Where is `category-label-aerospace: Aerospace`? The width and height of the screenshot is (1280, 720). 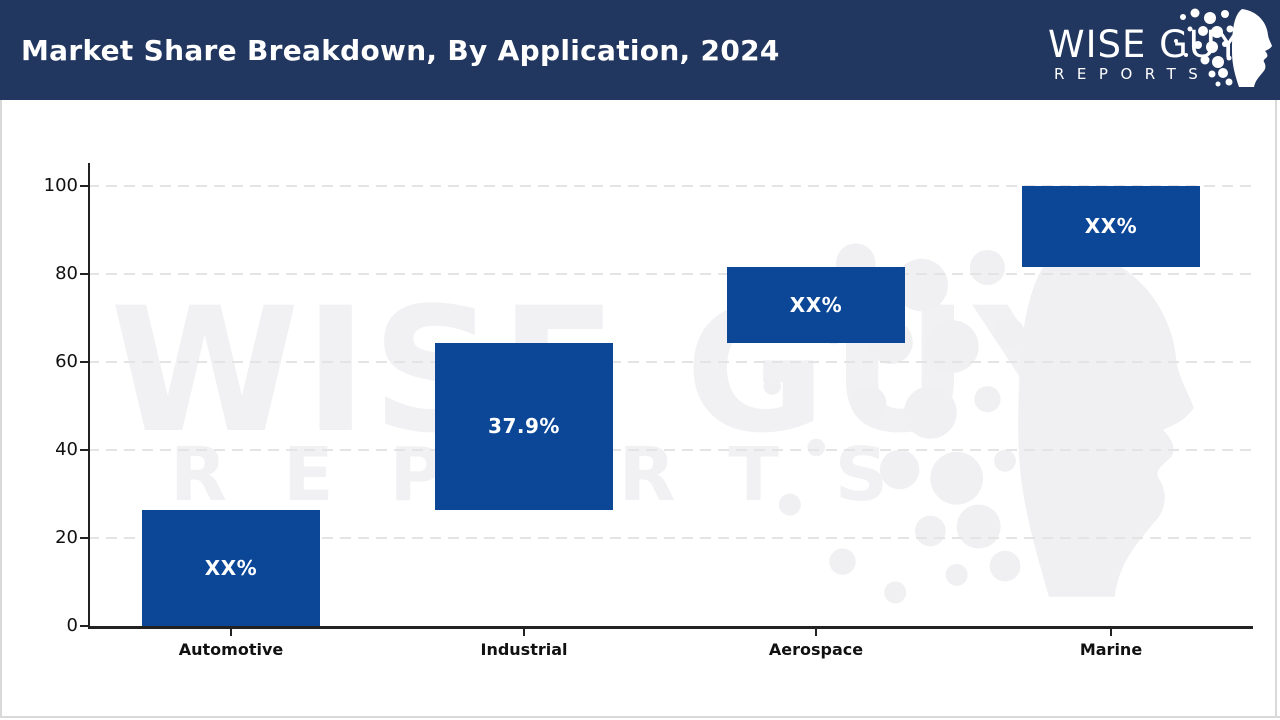 category-label-aerospace: Aerospace is located at coordinates (816, 649).